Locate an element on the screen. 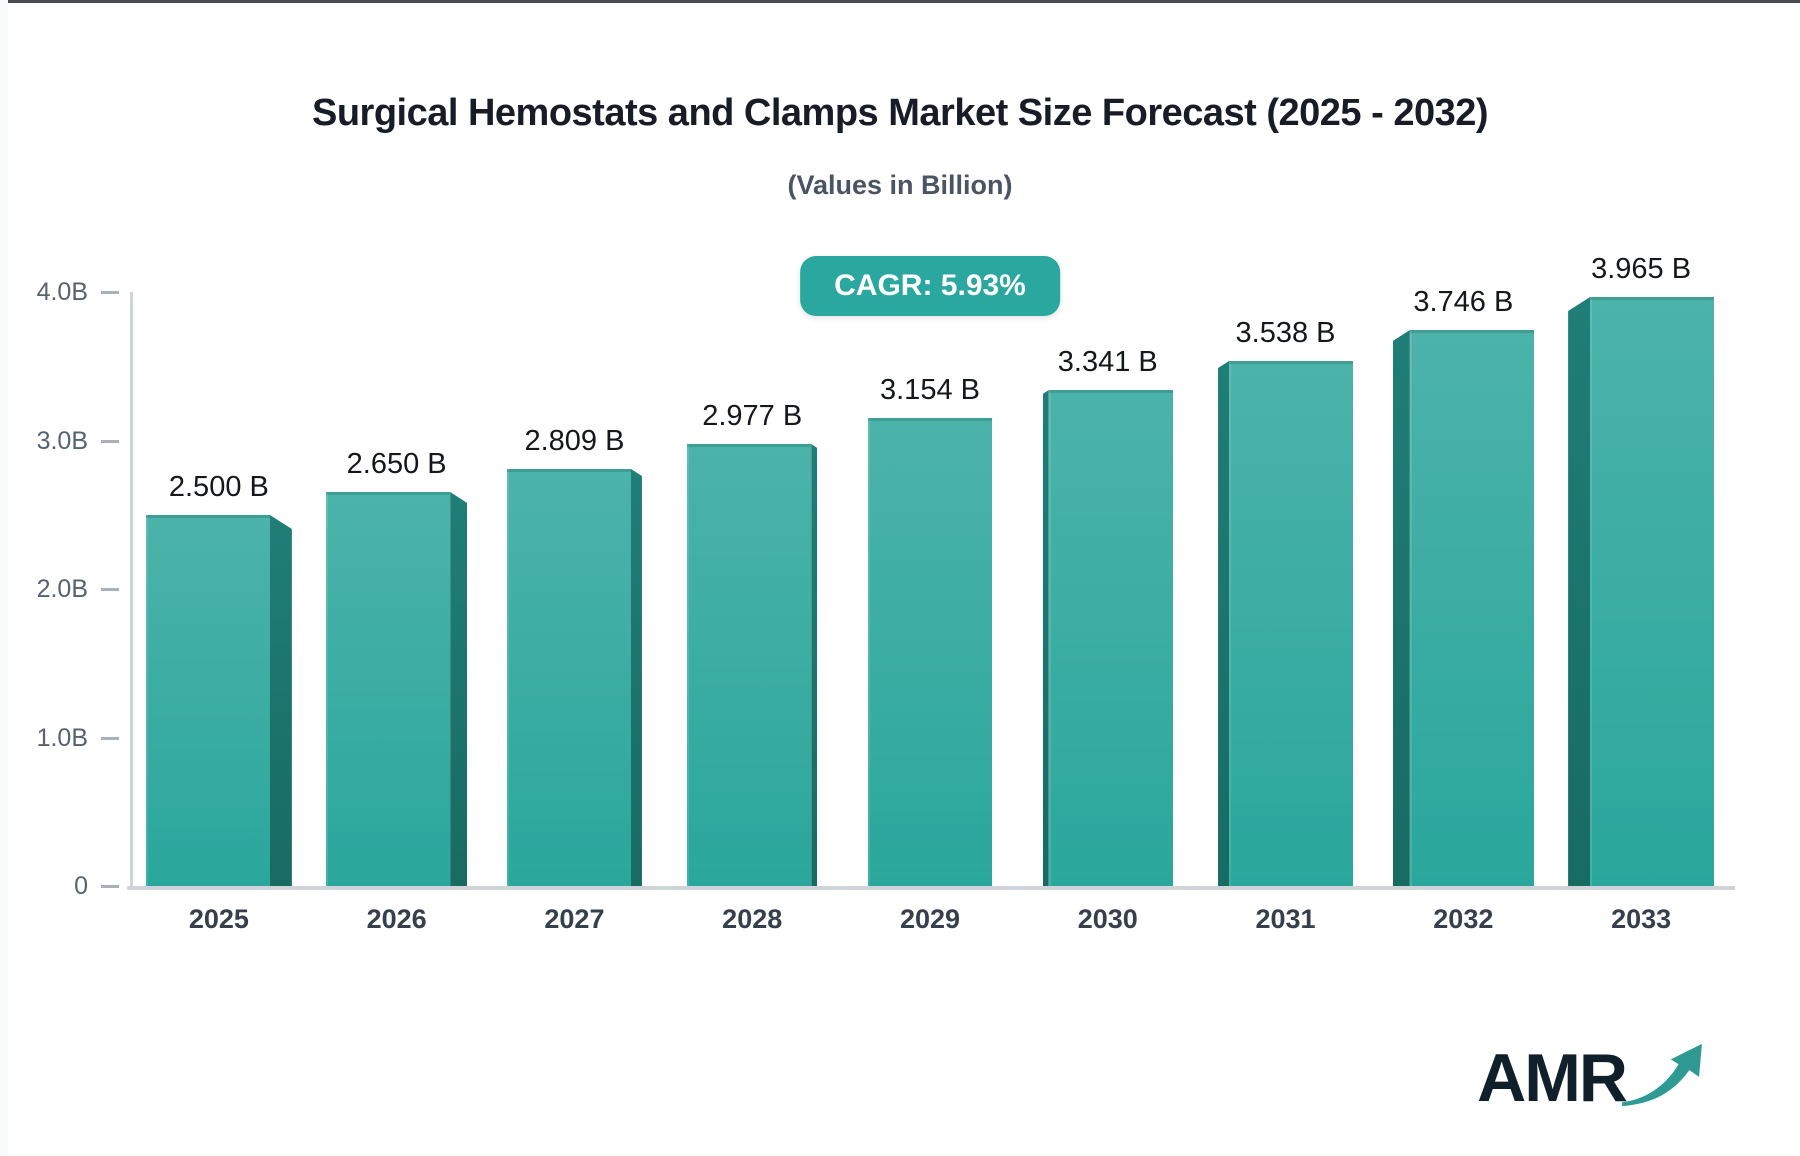 The width and height of the screenshot is (1800, 1156). bar-value-label: 3.538 B is located at coordinates (1285, 333).